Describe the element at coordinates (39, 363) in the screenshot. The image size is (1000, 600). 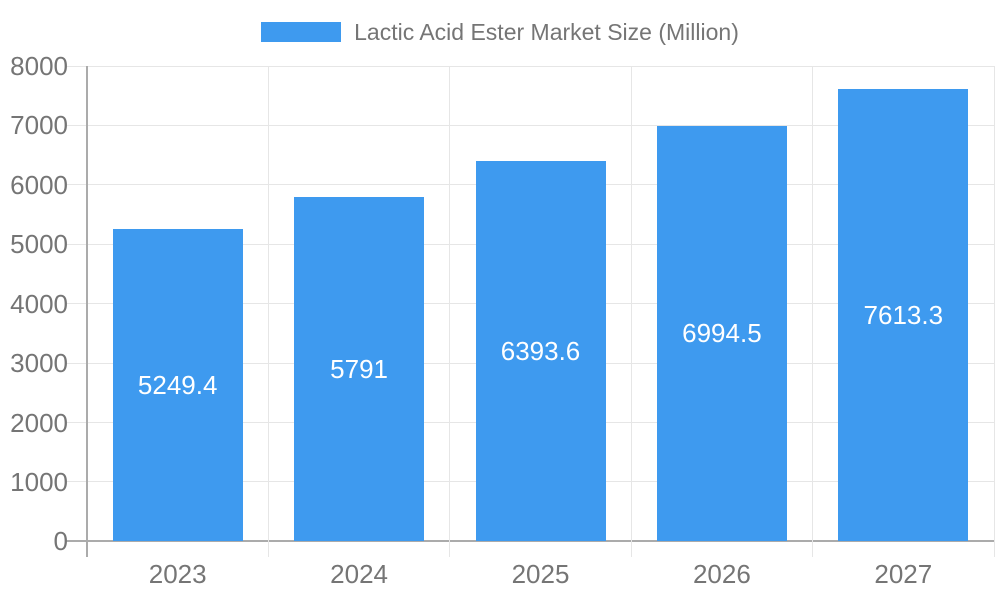
I see `y-tick-label-3000: 3000` at that location.